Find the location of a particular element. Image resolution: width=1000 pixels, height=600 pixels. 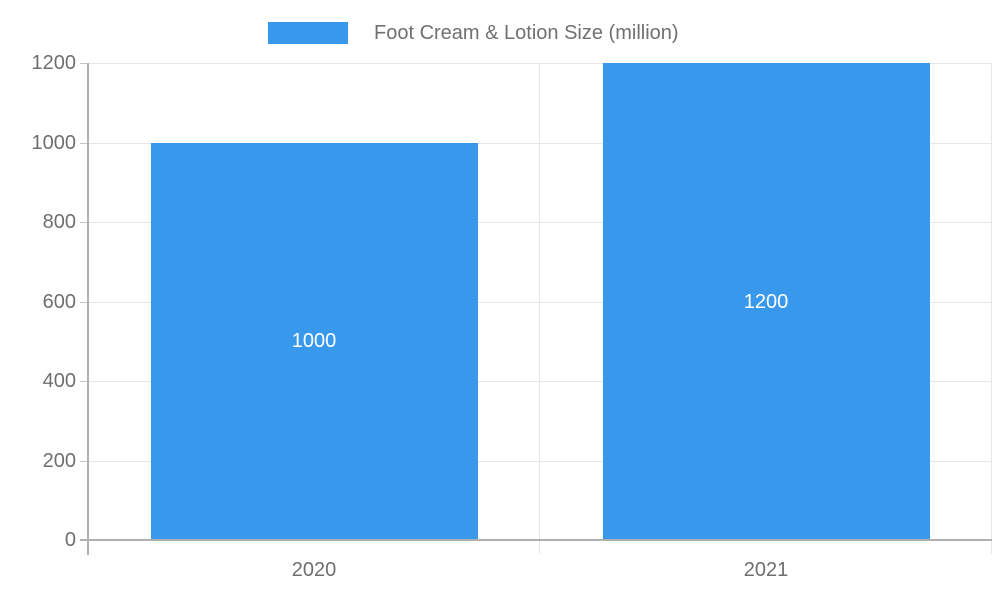

x-axis-label: 2021 is located at coordinates (766, 570).